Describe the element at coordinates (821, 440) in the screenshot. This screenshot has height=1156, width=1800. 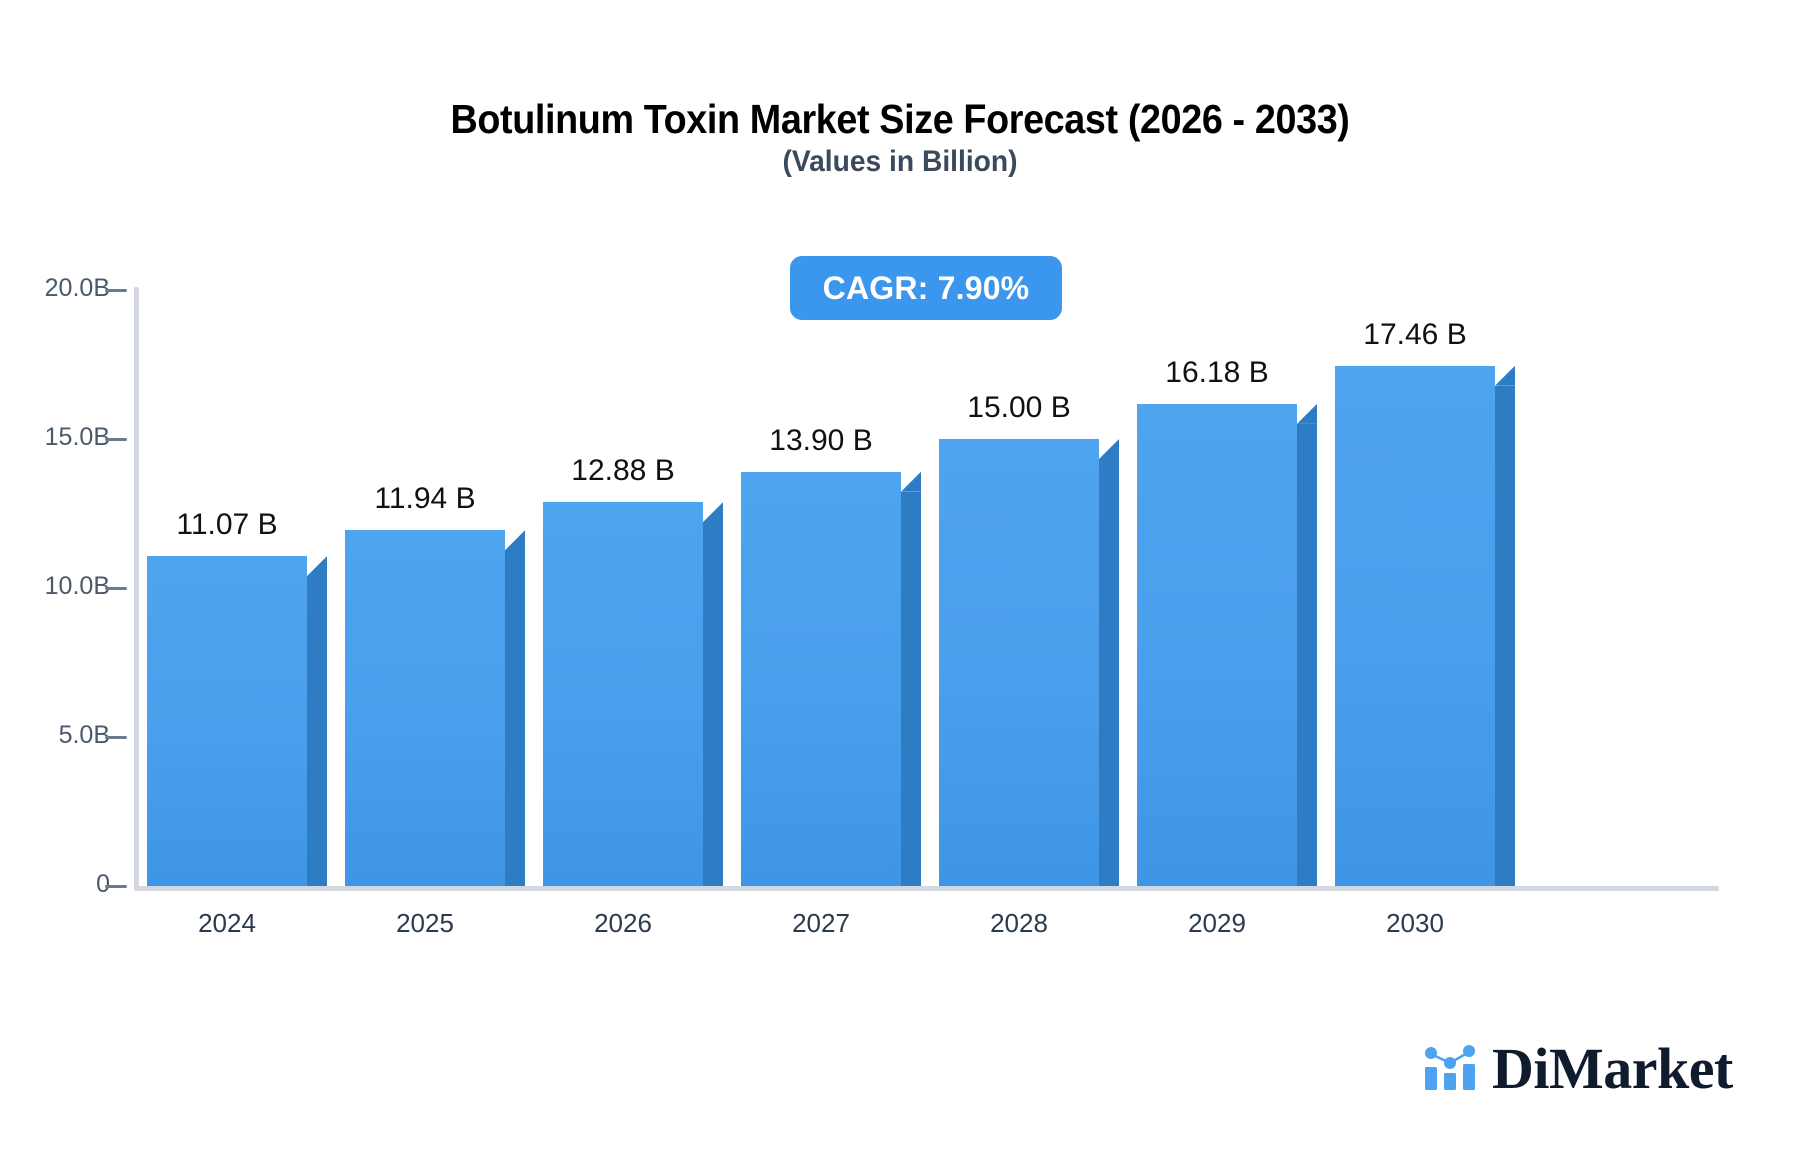
I see `bar-value-label: 13.90 B` at that location.